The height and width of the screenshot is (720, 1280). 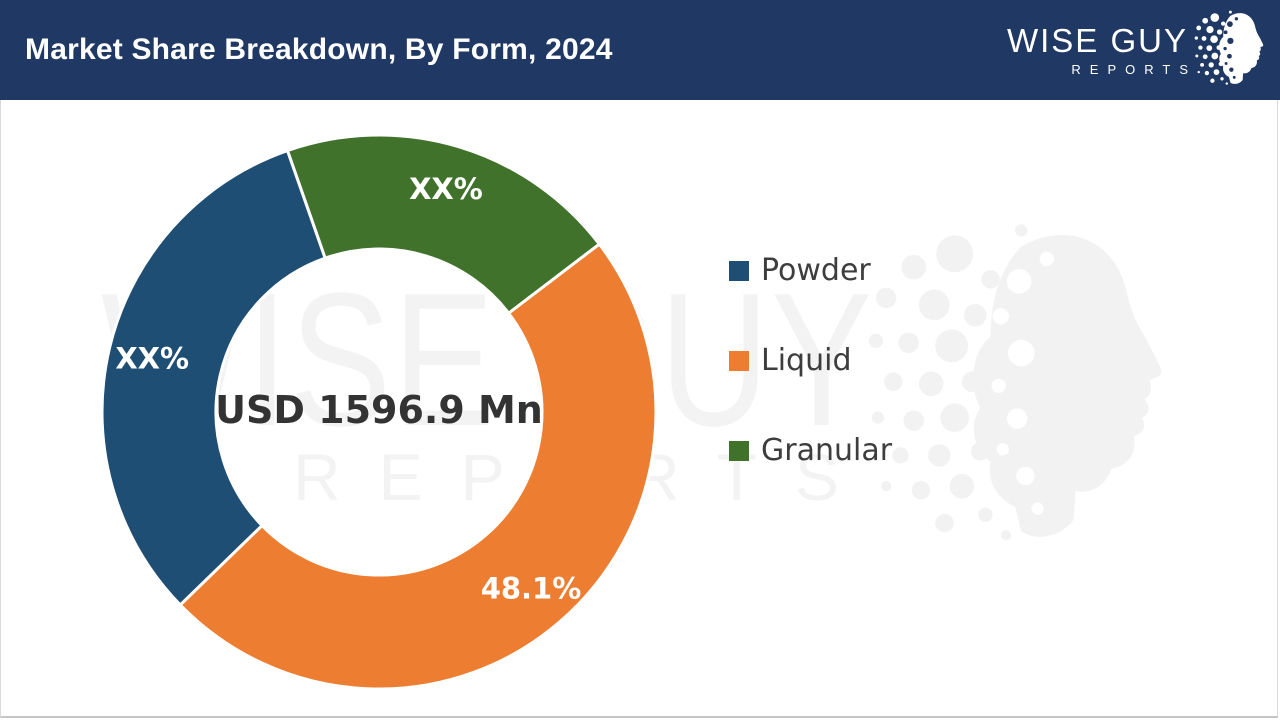 I want to click on wise-guy-logo: WISE GUY REPORTS, so click(x=1135, y=50).